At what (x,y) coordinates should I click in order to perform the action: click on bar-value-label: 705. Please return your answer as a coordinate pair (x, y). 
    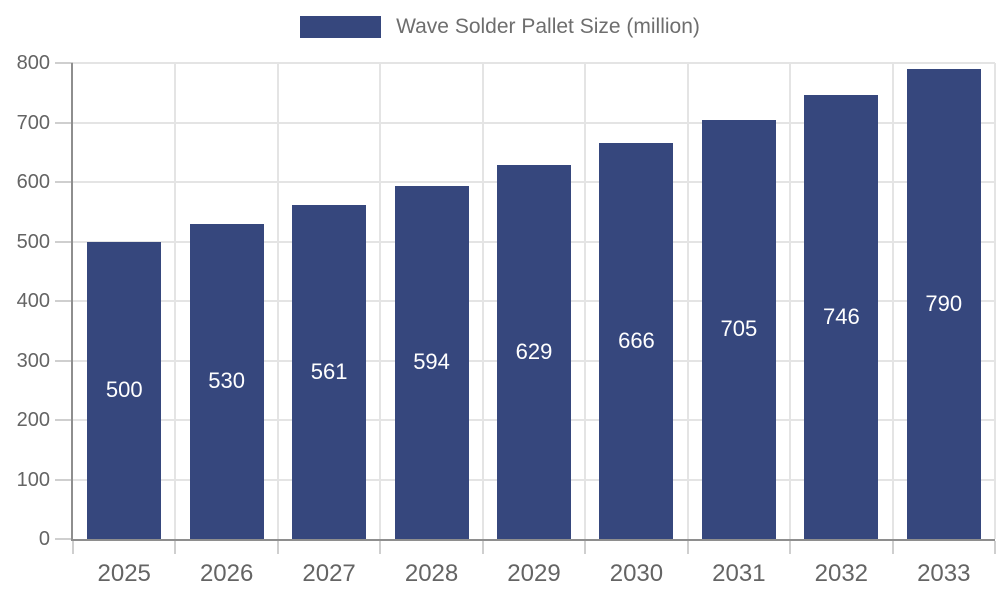
    Looking at the image, I should click on (739, 329).